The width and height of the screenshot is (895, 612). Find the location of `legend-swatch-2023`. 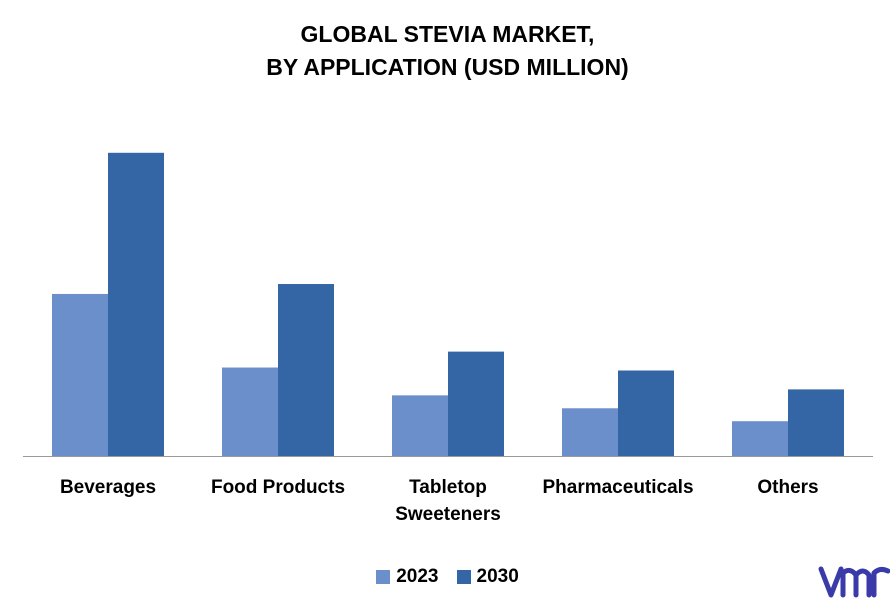

legend-swatch-2023 is located at coordinates (383, 577).